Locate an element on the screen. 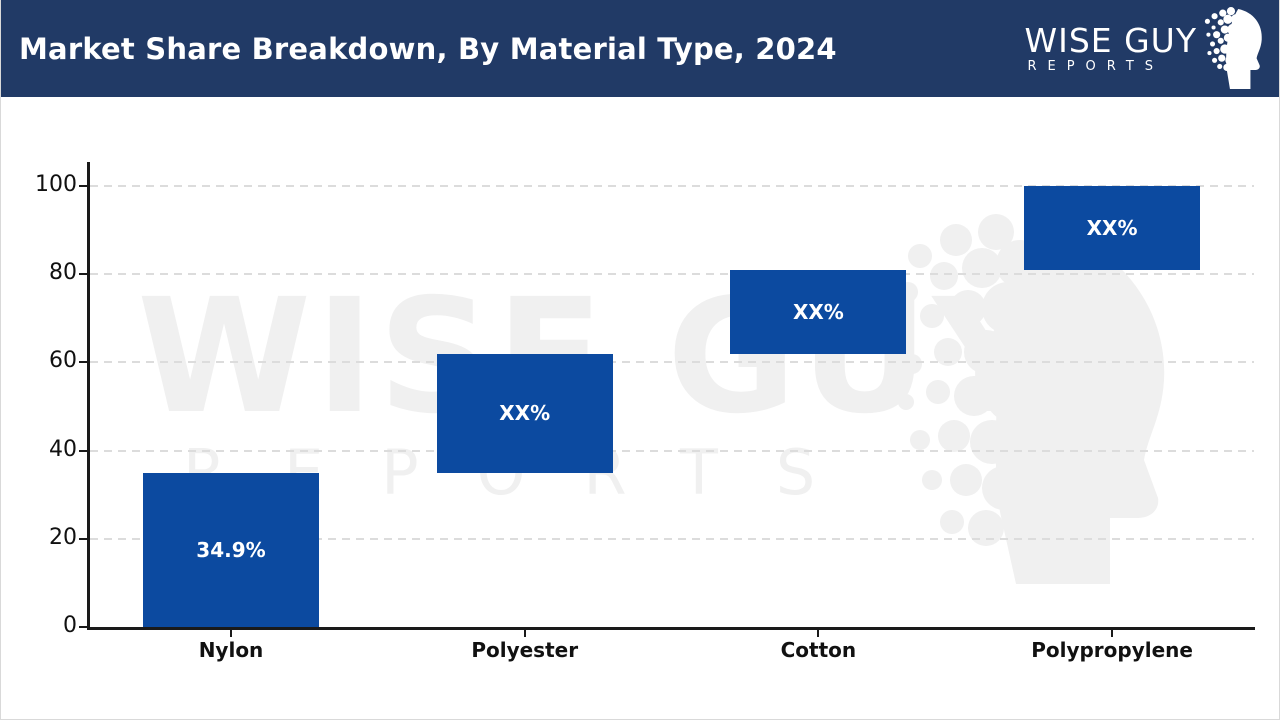  y-tick-label: 80 is located at coordinates (63, 273).